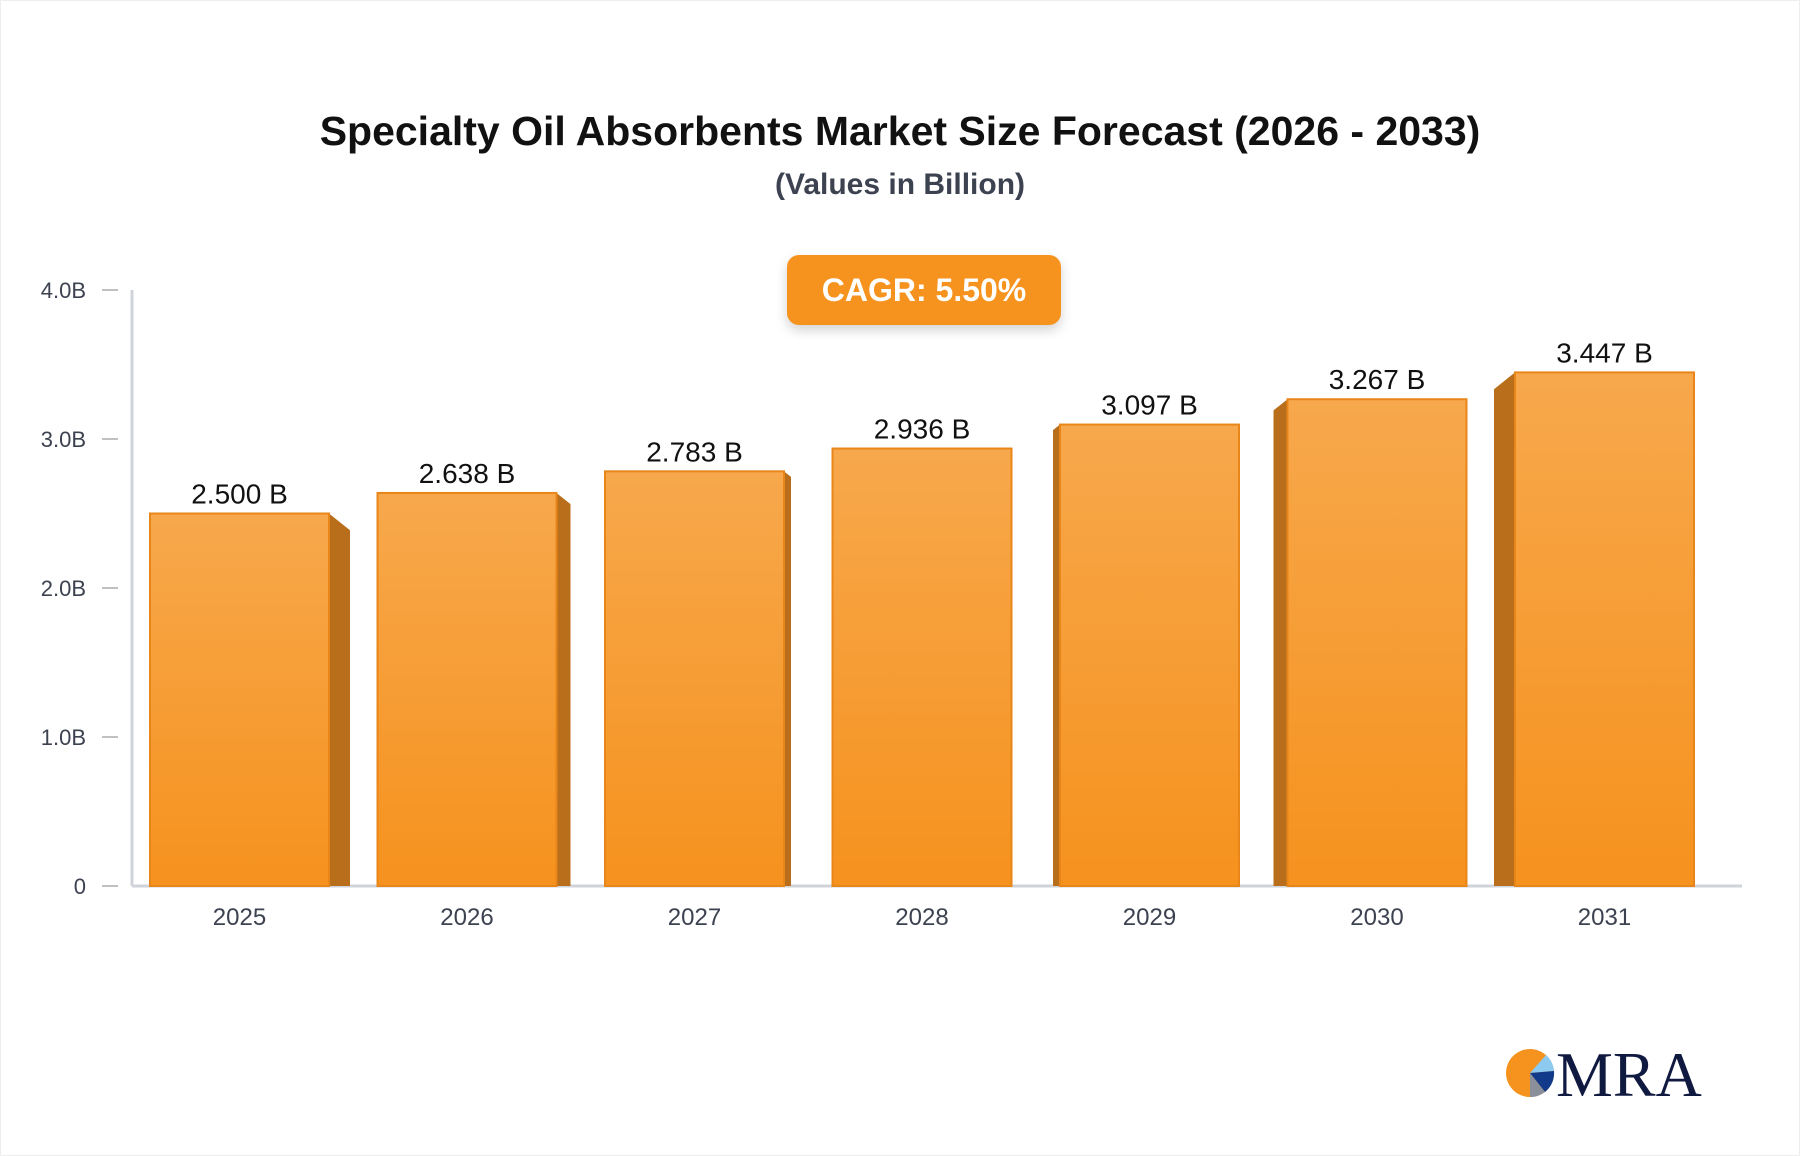 Image resolution: width=1800 pixels, height=1156 pixels. I want to click on x-tick-label: 2030, so click(1376, 917).